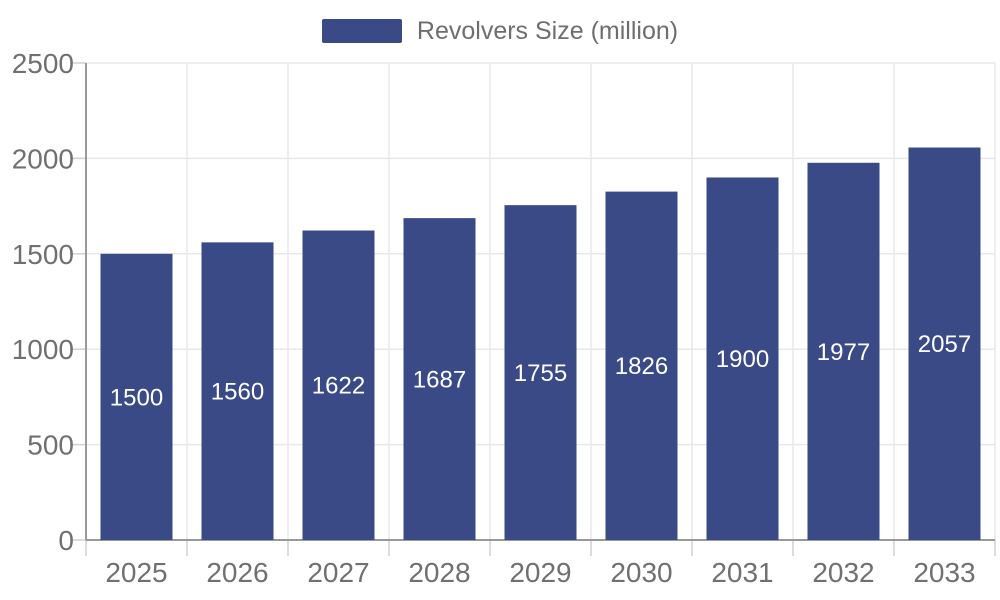  I want to click on bar-value-label: 2057, so click(944, 344).